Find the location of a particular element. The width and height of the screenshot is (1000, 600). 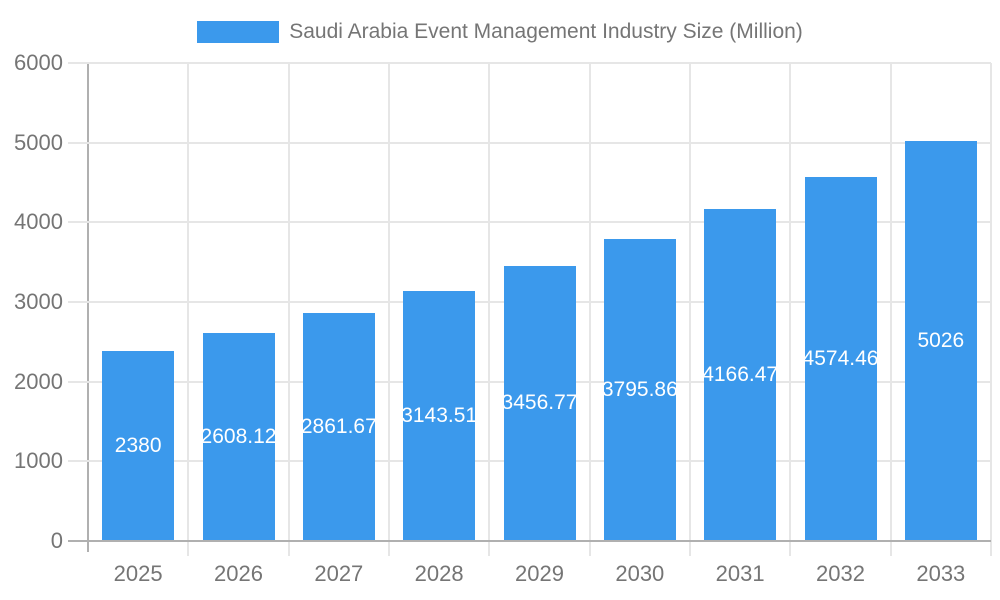

y-tick-label: 2000 is located at coordinates (38, 381).